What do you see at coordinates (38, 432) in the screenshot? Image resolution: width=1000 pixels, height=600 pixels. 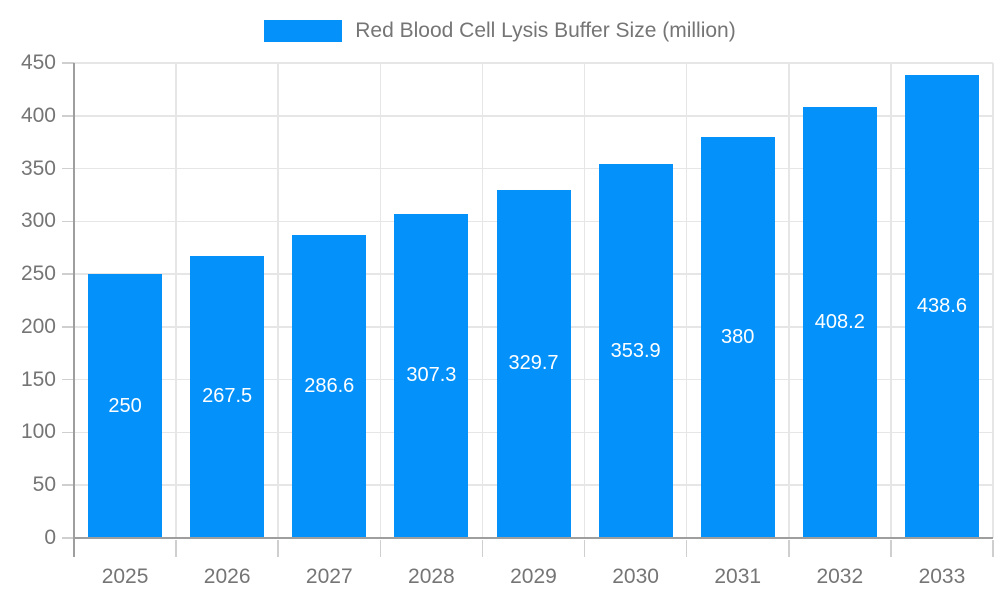 I see `y-axis-tick-label: 100` at bounding box center [38, 432].